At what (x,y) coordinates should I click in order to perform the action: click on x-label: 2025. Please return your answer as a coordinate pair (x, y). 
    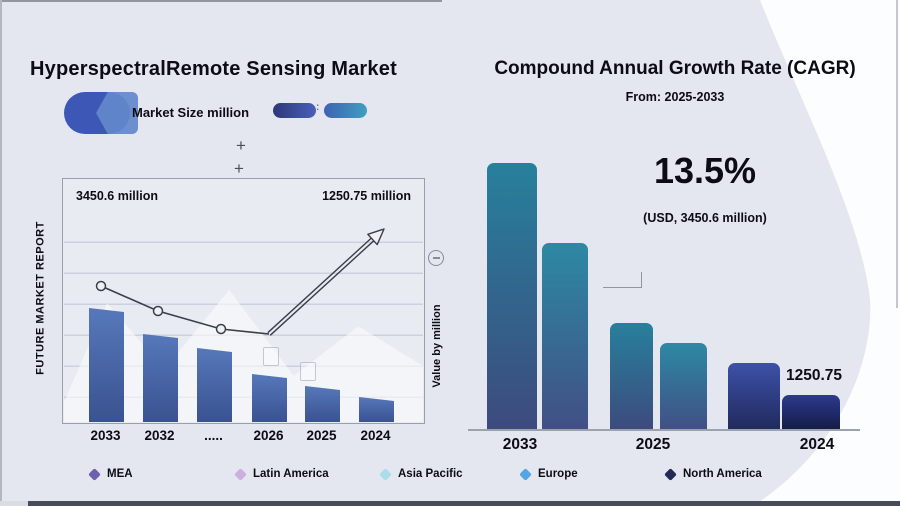
    Looking at the image, I should click on (321, 435).